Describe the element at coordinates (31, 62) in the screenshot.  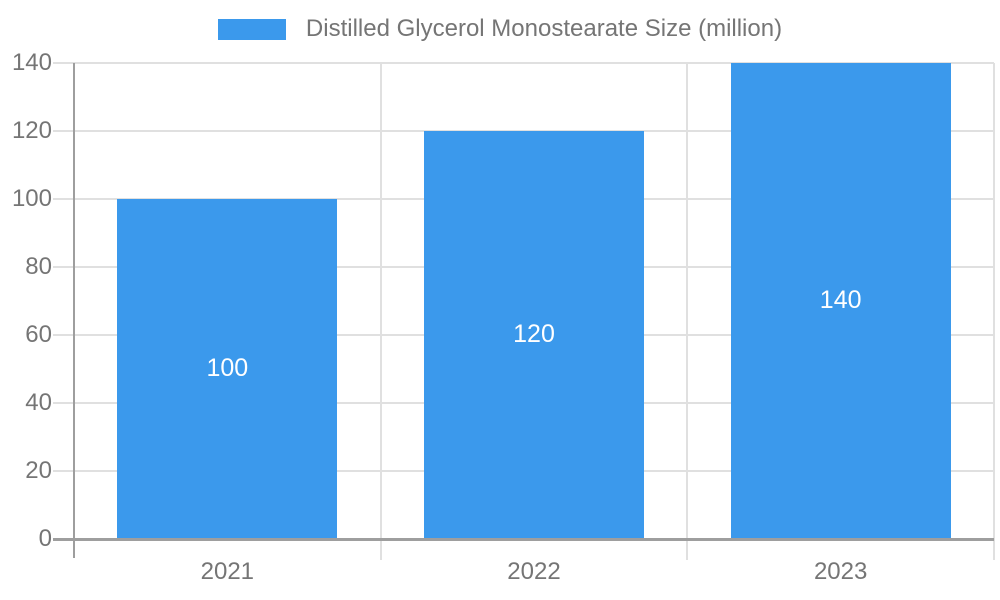
I see `y-axis-tick-label: 140` at that location.